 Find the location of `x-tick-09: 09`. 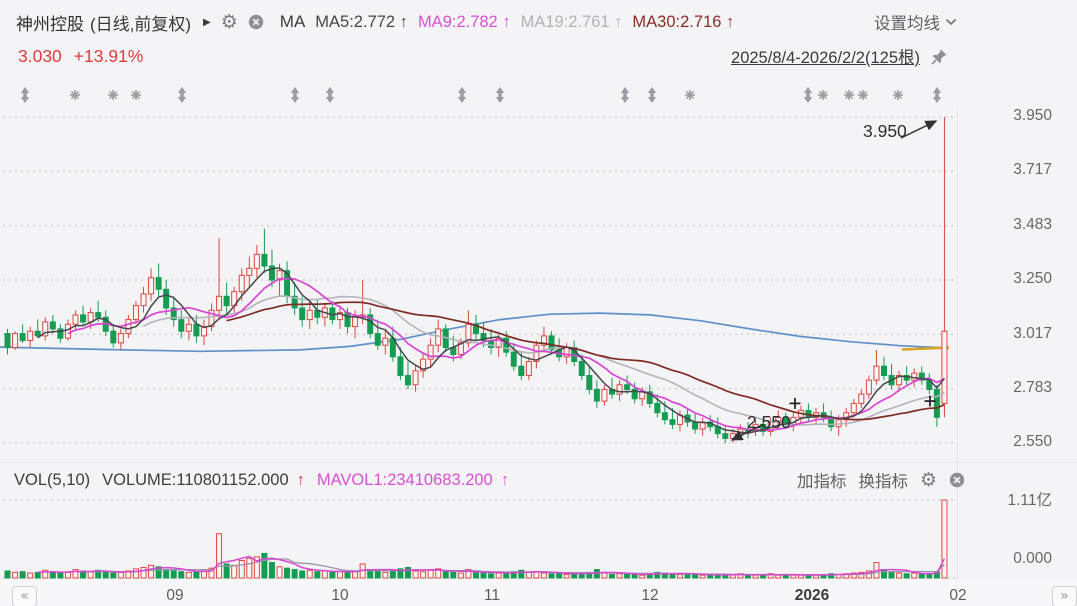

x-tick-09: 09 is located at coordinates (175, 595).